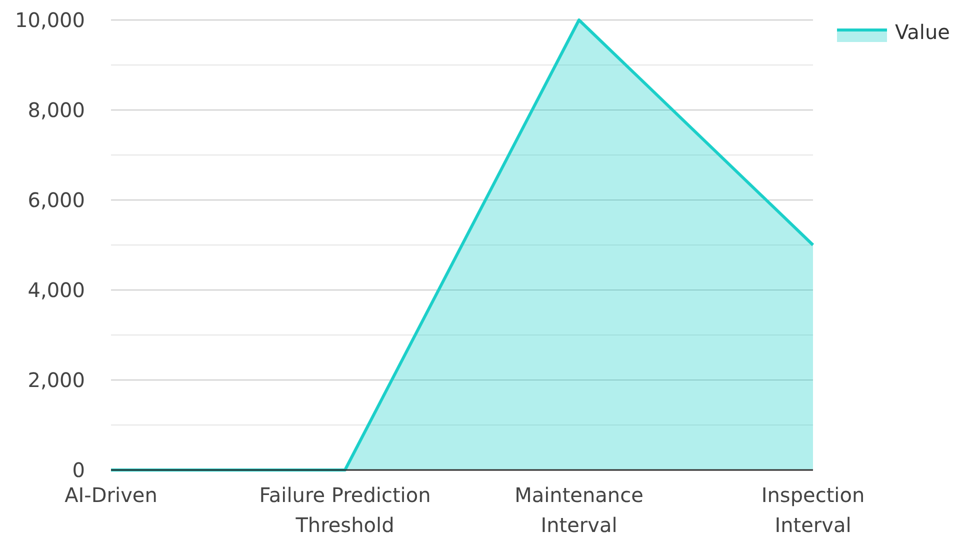 This screenshot has height=560, width=963. Describe the element at coordinates (56, 290) in the screenshot. I see `y-tick-label: 4,000` at that location.